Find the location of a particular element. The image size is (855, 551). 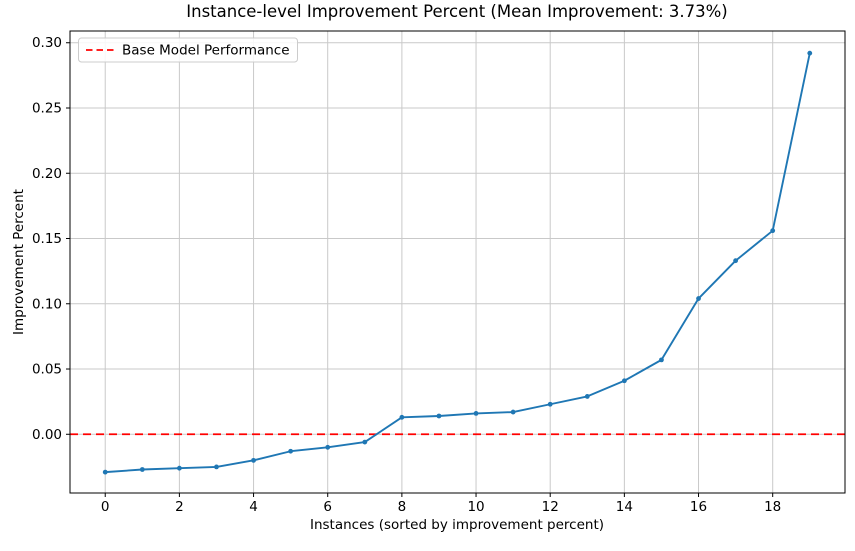

svg-text: 10 is located at coordinates (475, 507).